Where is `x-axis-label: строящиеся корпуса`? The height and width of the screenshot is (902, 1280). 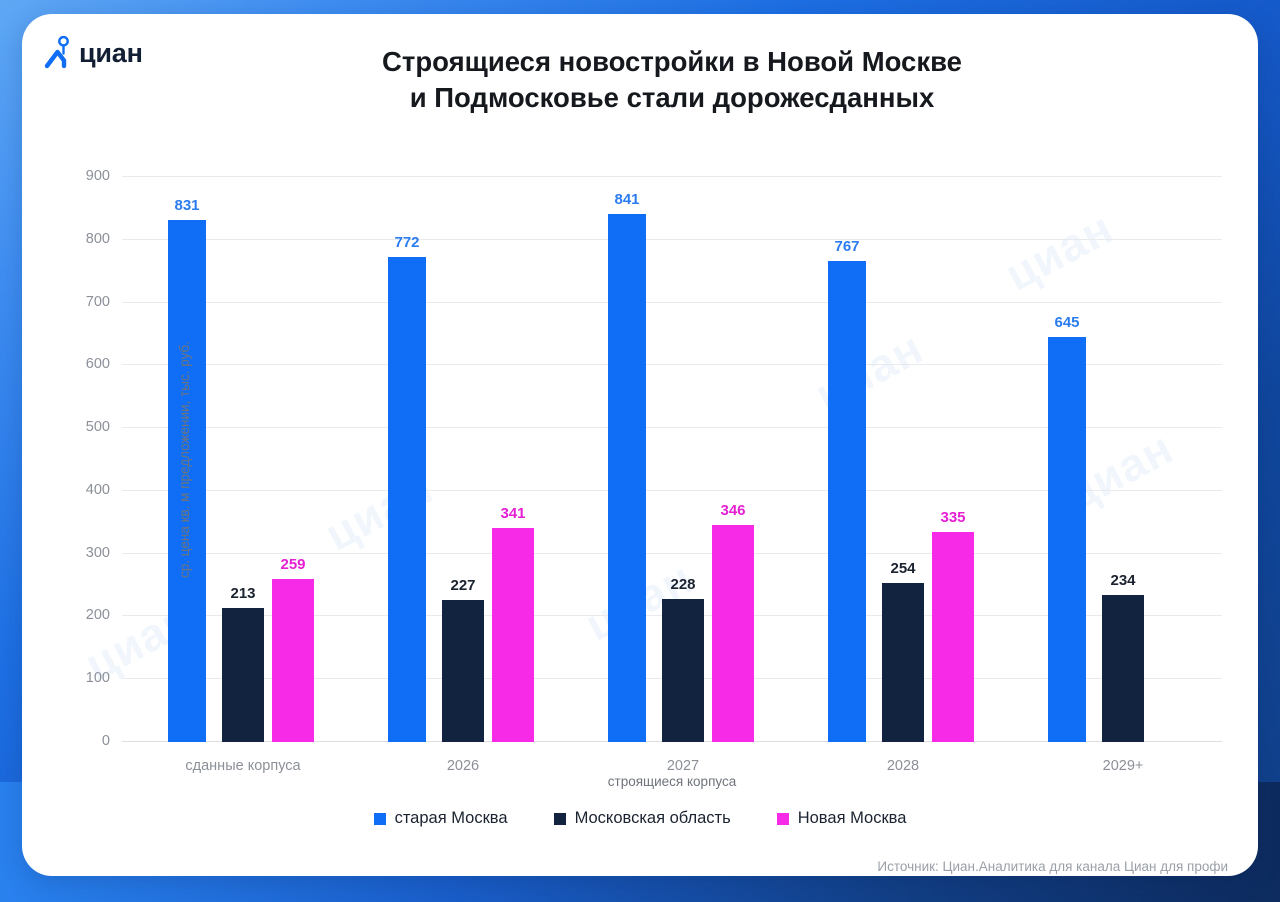 x-axis-label: строящиеся корпуса is located at coordinates (672, 781).